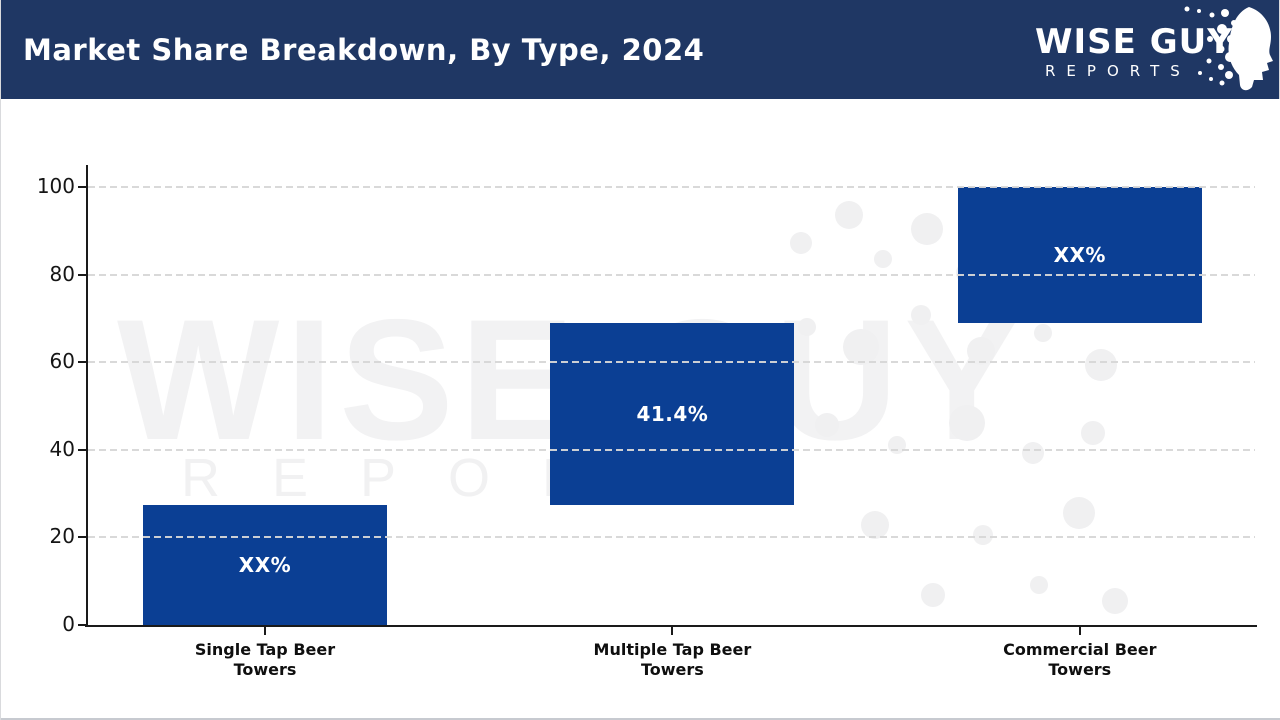 The image size is (1280, 720). Describe the element at coordinates (87, 396) in the screenshot. I see `y-axis-line` at that location.